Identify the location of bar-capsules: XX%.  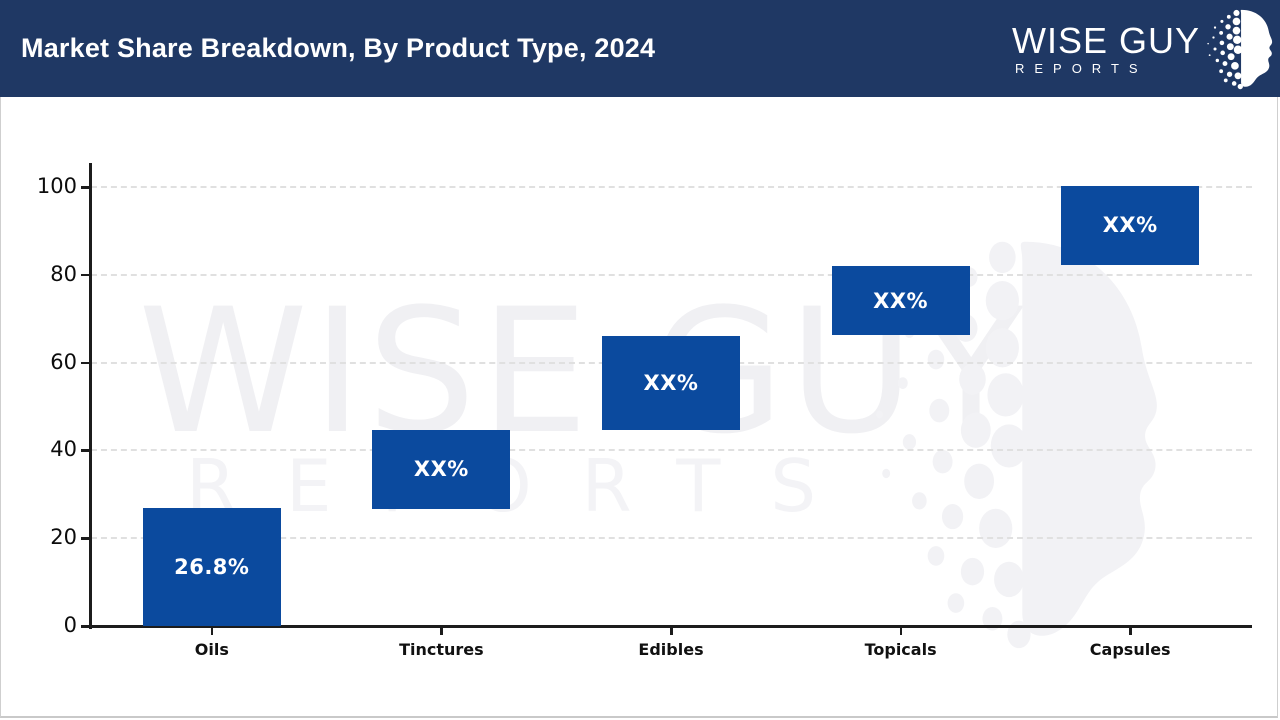
(1130, 225).